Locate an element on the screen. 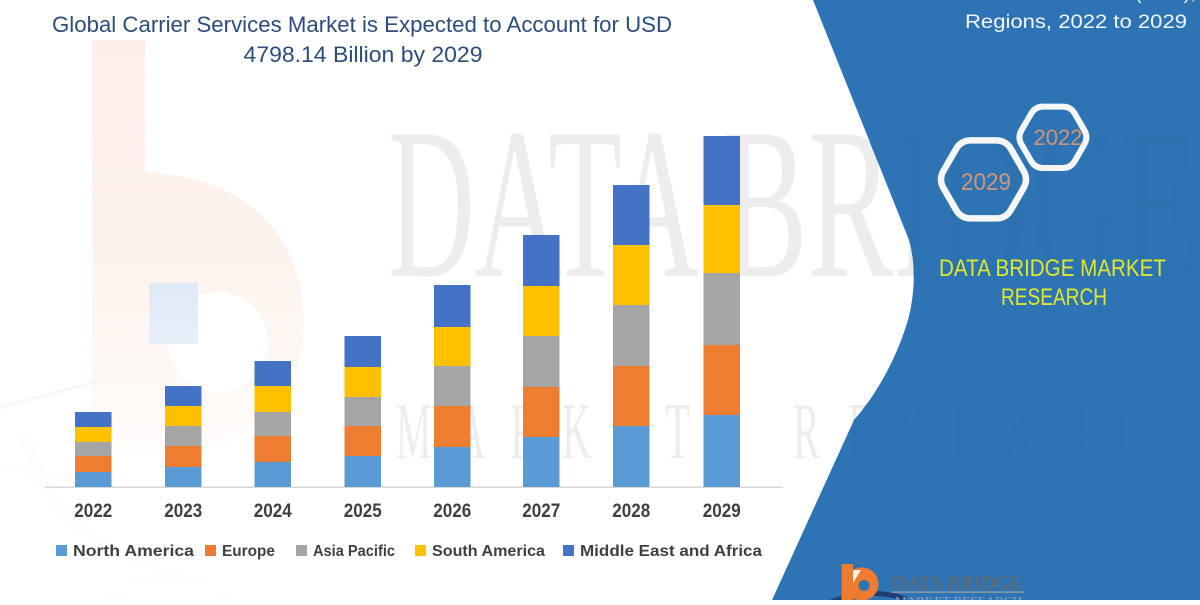  svg-text: North America is located at coordinates (133, 551).